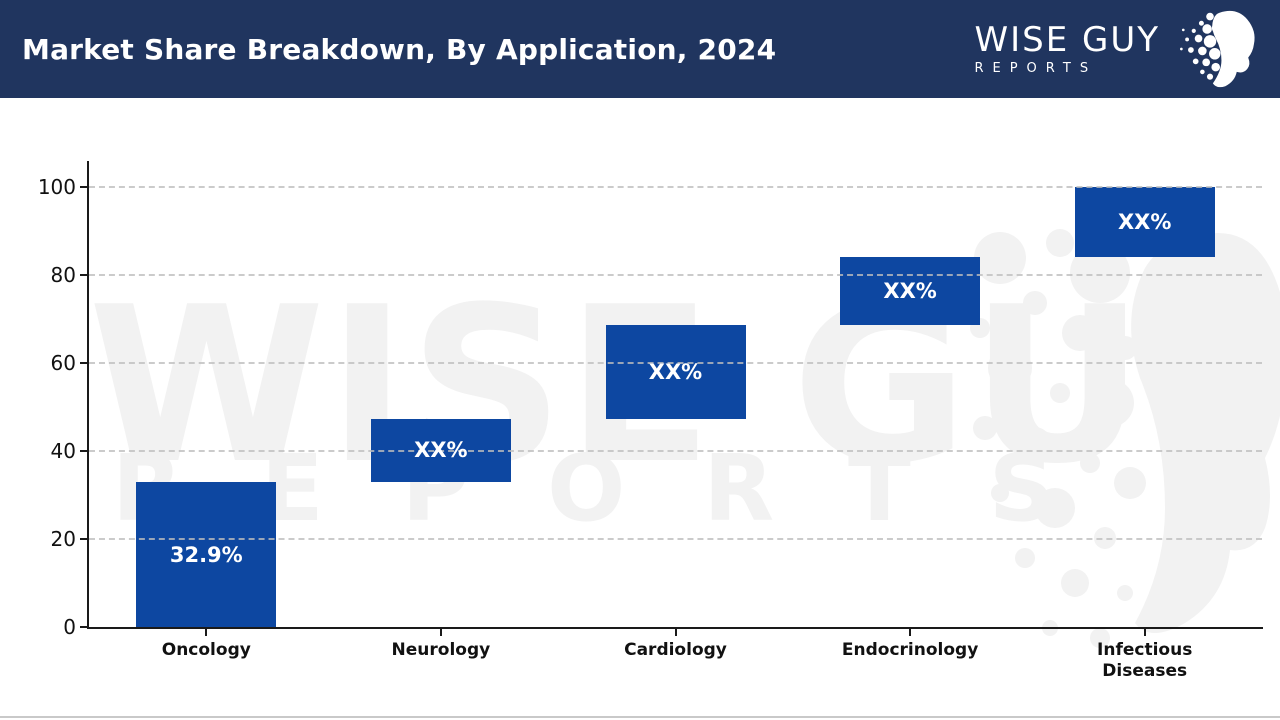 The image size is (1280, 720). Describe the element at coordinates (63, 362) in the screenshot. I see `y-tick-label: 60` at that location.